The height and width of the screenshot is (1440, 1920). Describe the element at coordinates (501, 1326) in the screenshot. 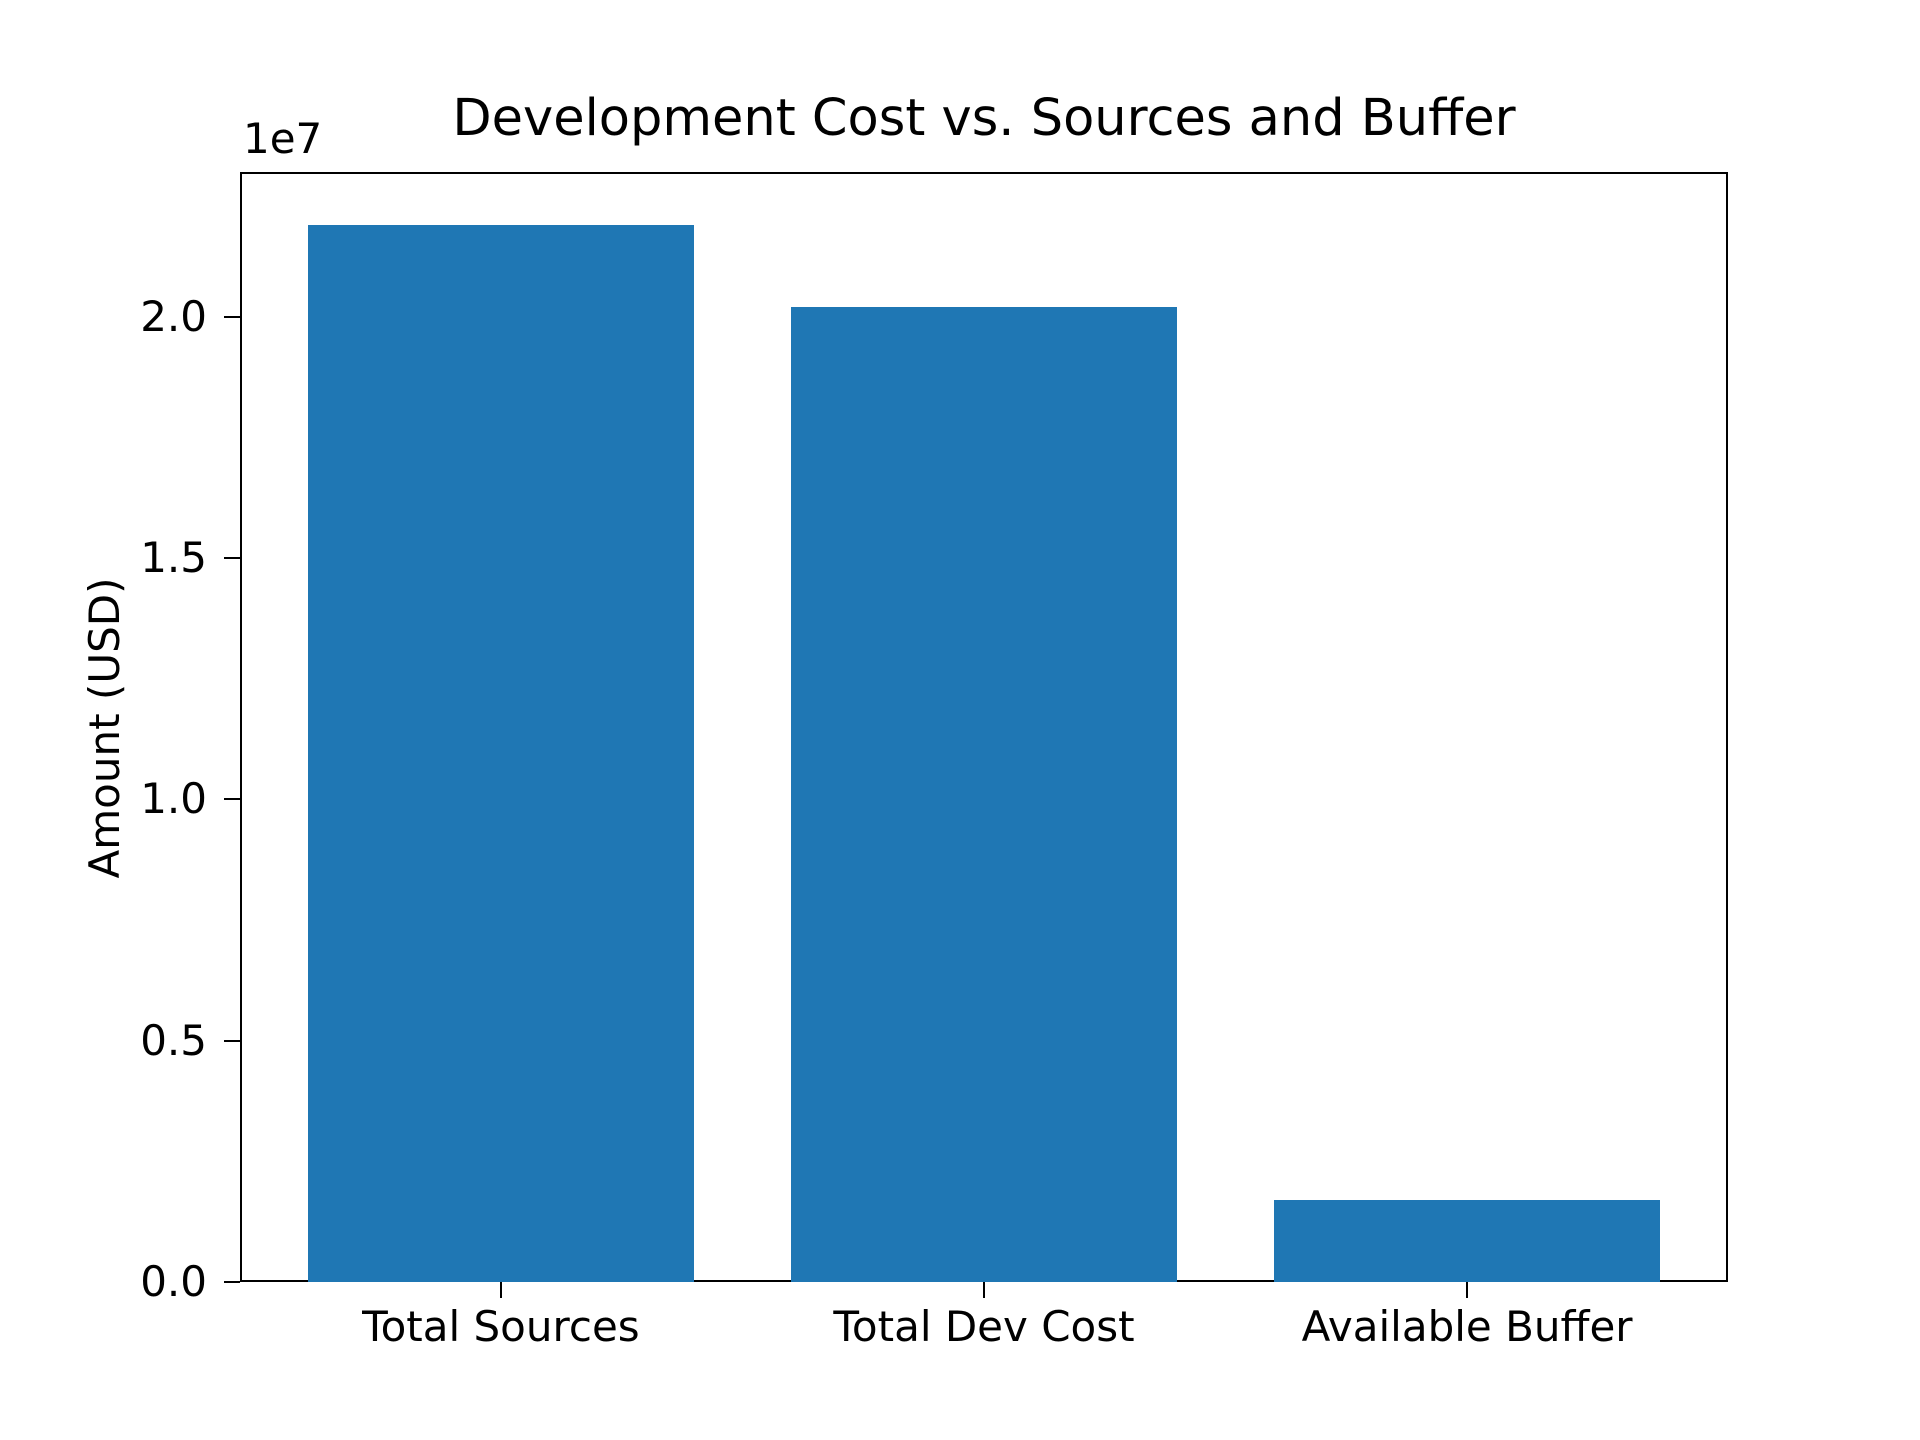

I see `x-tick-label-total-sources: Total Sources` at that location.